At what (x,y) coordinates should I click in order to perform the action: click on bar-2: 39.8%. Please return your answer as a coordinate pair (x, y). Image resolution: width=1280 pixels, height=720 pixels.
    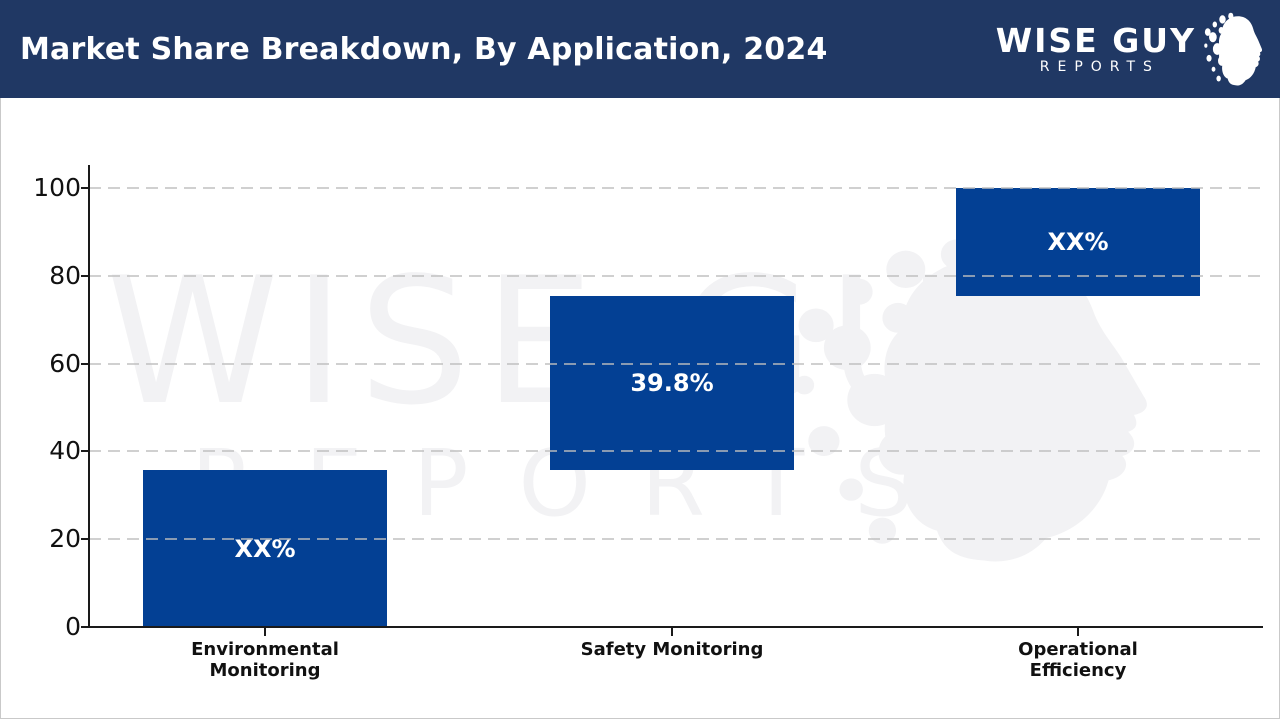
    Looking at the image, I should click on (672, 383).